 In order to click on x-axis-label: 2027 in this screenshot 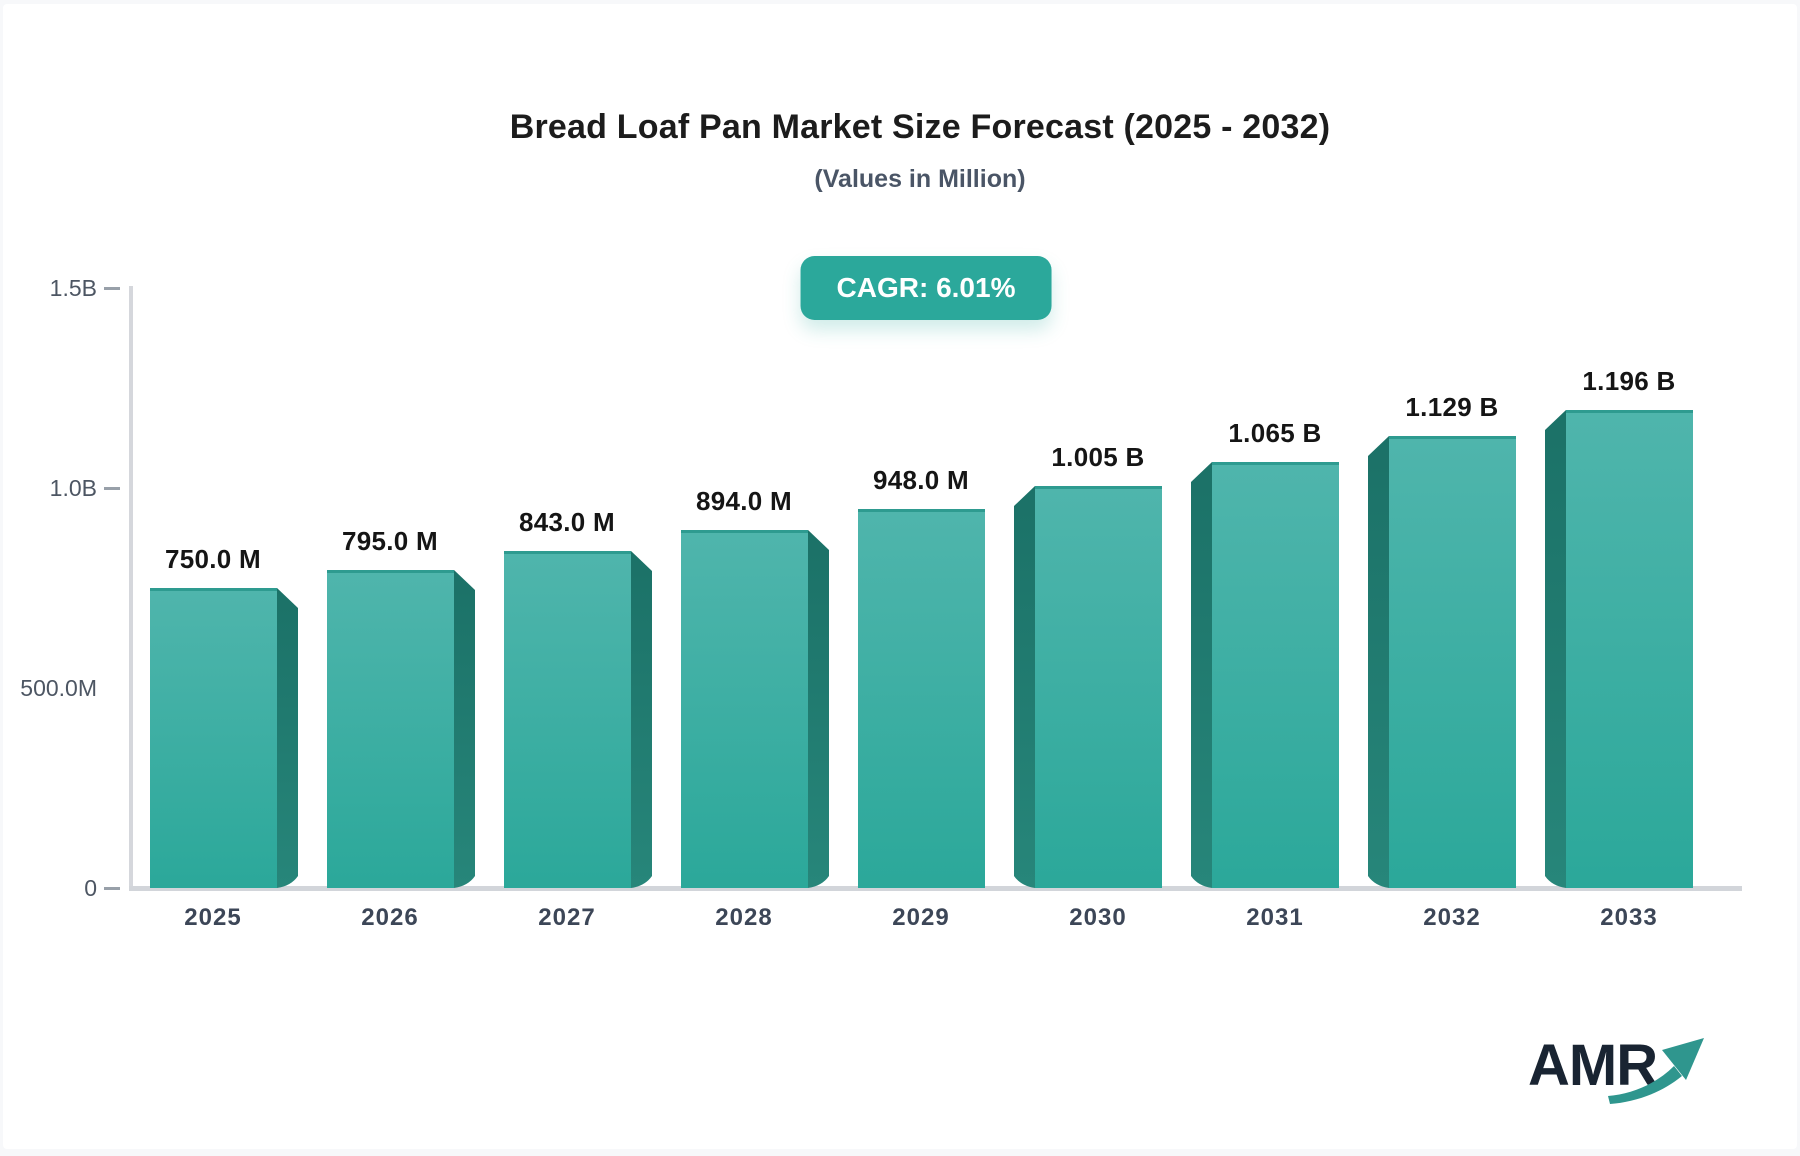, I will do `click(567, 917)`.